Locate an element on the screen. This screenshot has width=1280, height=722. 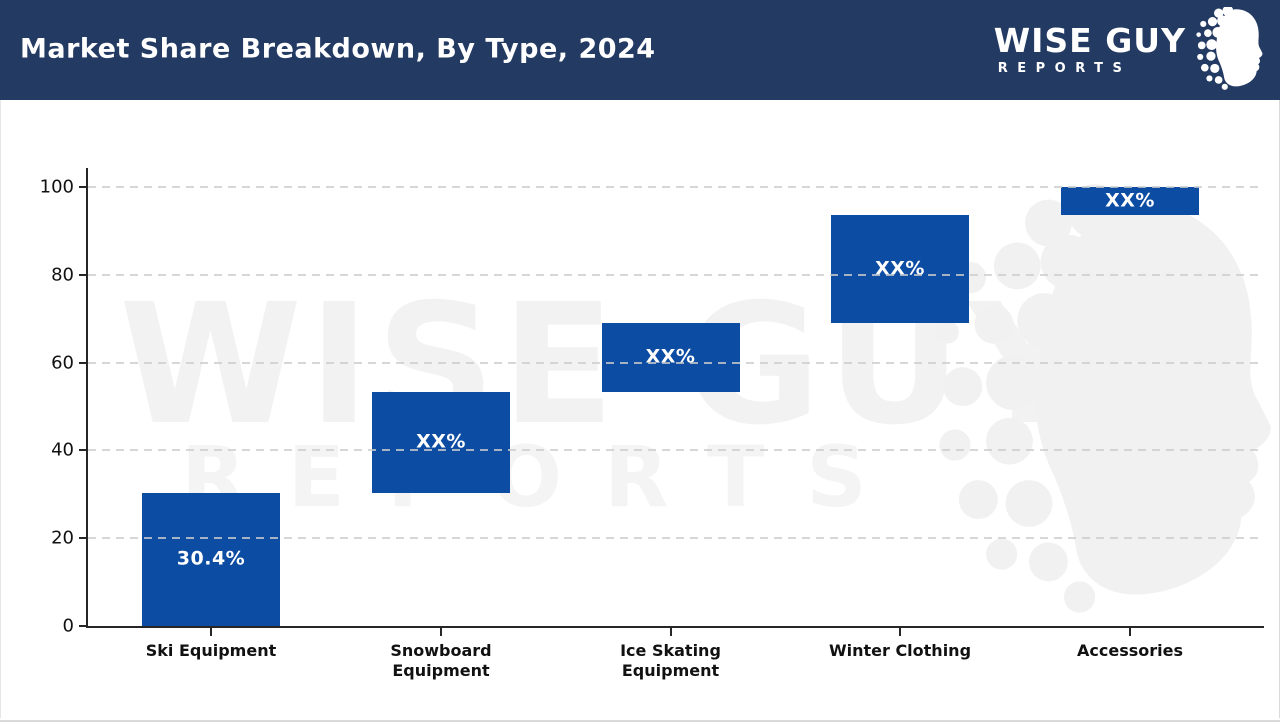
watermark-subtext: REPORTS is located at coordinates (545, 477).